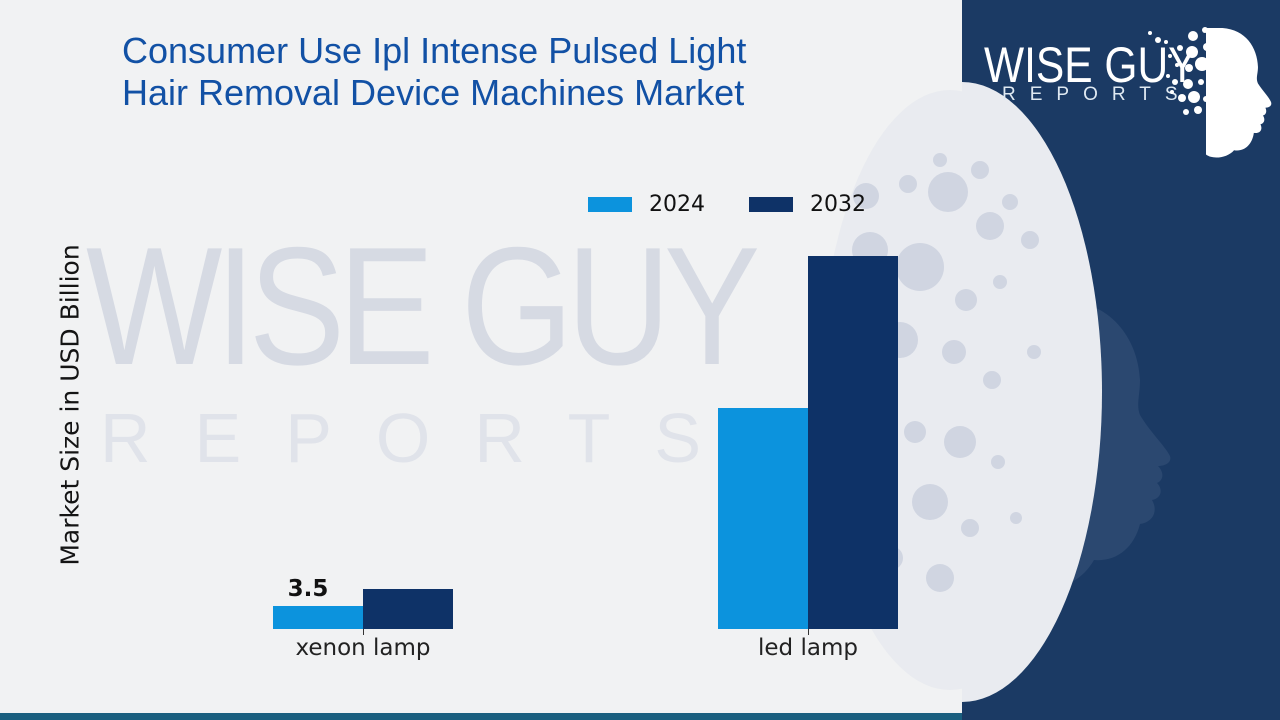 The height and width of the screenshot is (720, 1280). Describe the element at coordinates (408, 609) in the screenshot. I see `bar-xenon-lamp-2032` at that location.